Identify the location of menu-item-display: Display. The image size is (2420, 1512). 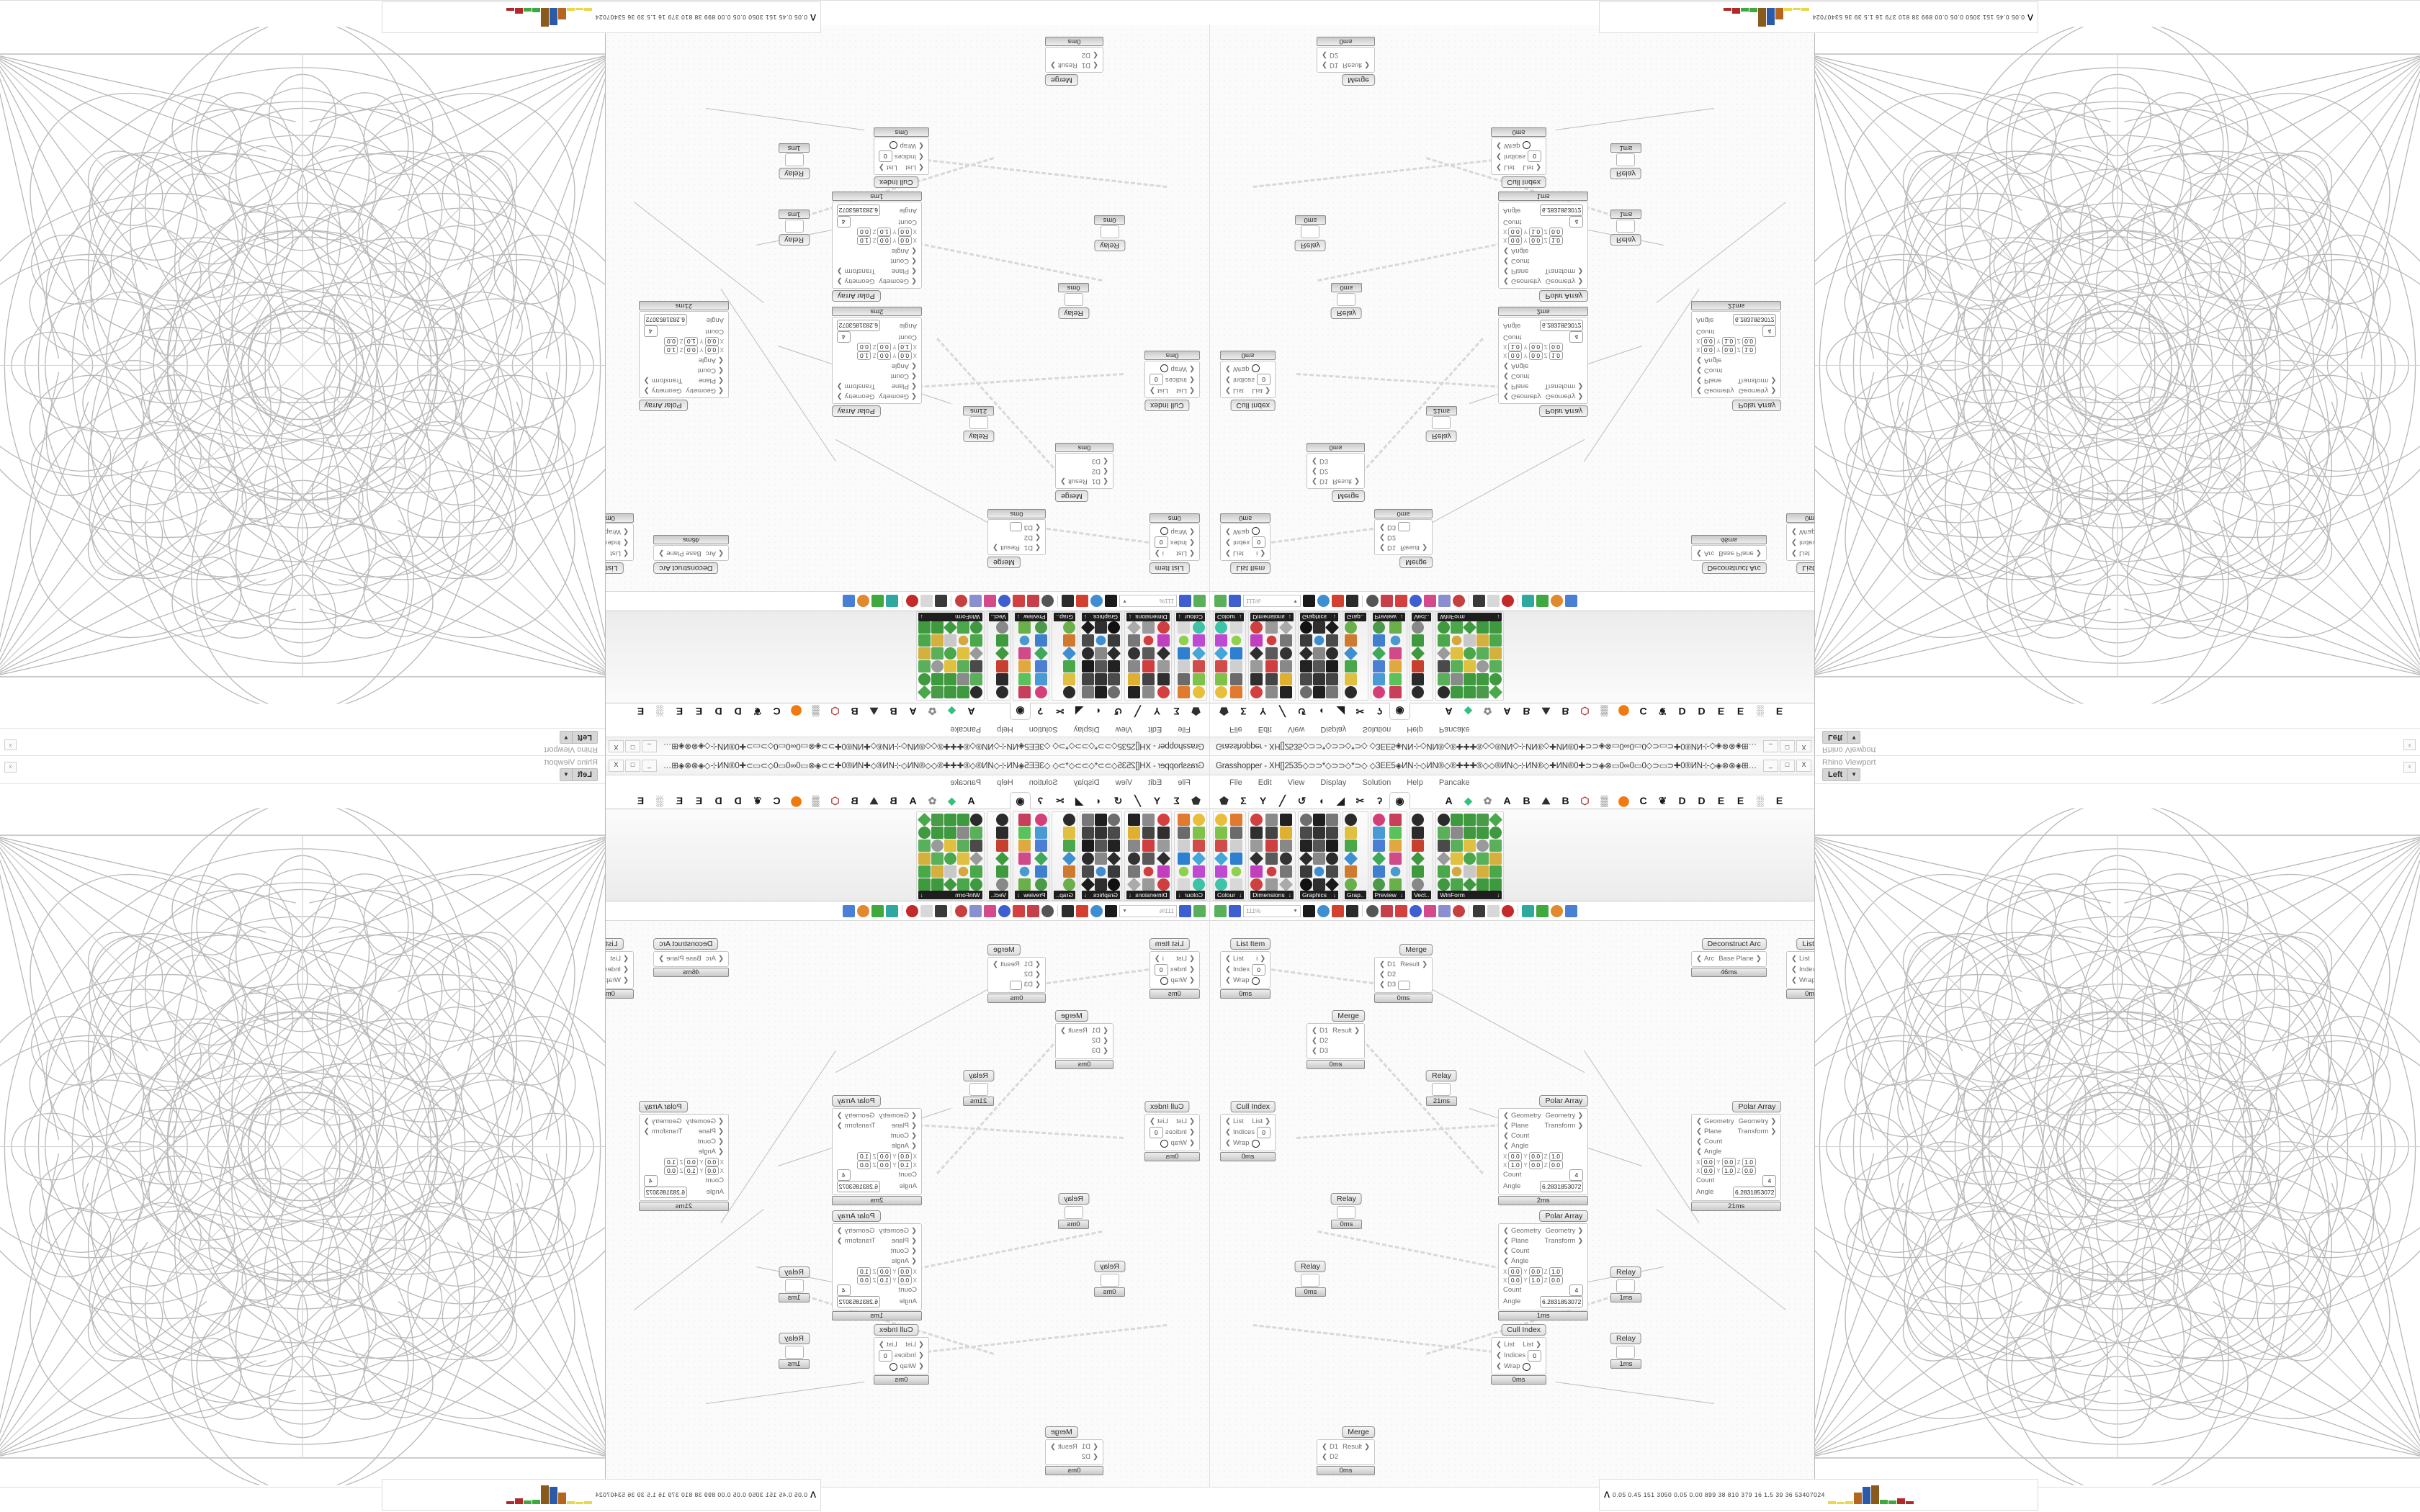
(1333, 729).